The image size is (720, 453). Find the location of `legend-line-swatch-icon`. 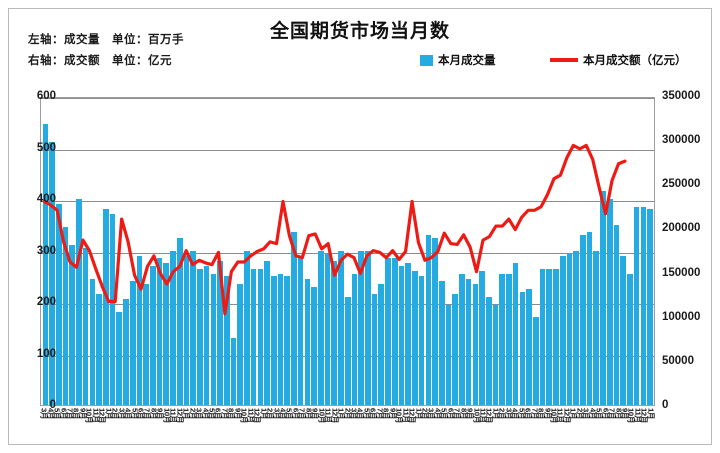

legend-line-swatch-icon is located at coordinates (564, 60).